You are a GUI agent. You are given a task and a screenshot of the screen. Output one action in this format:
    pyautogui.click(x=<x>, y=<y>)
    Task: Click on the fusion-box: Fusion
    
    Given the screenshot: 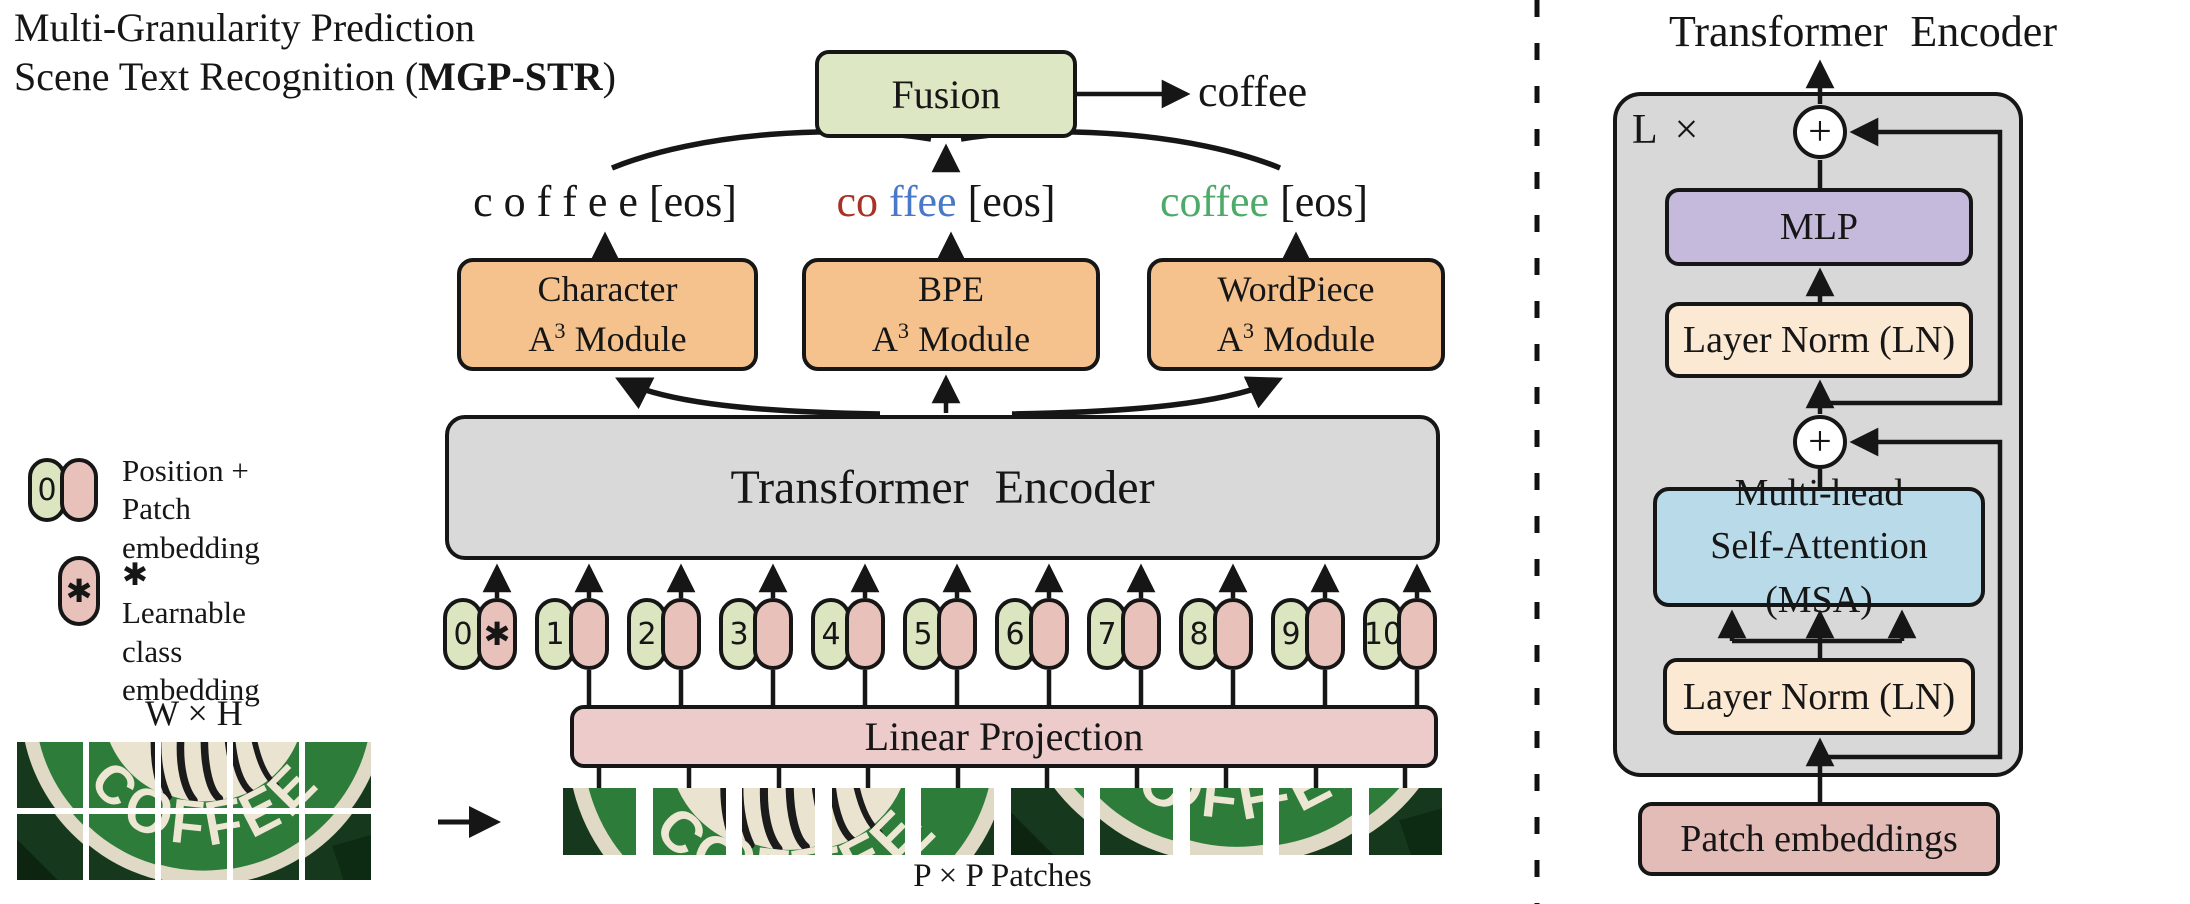 What is the action you would take?
    pyautogui.click(x=946, y=94)
    